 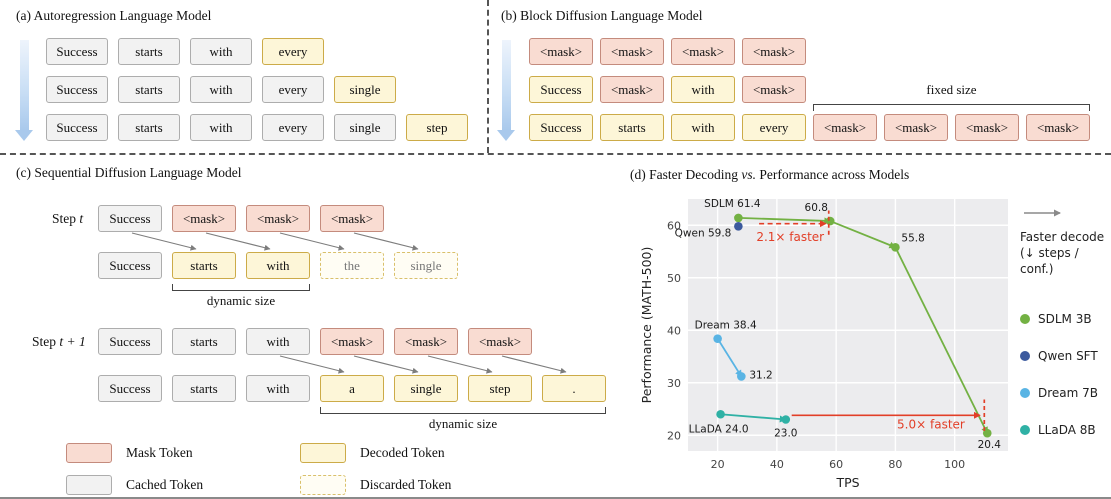 What do you see at coordinates (68, 218) in the screenshot?
I see `step-t-label: Step t` at bounding box center [68, 218].